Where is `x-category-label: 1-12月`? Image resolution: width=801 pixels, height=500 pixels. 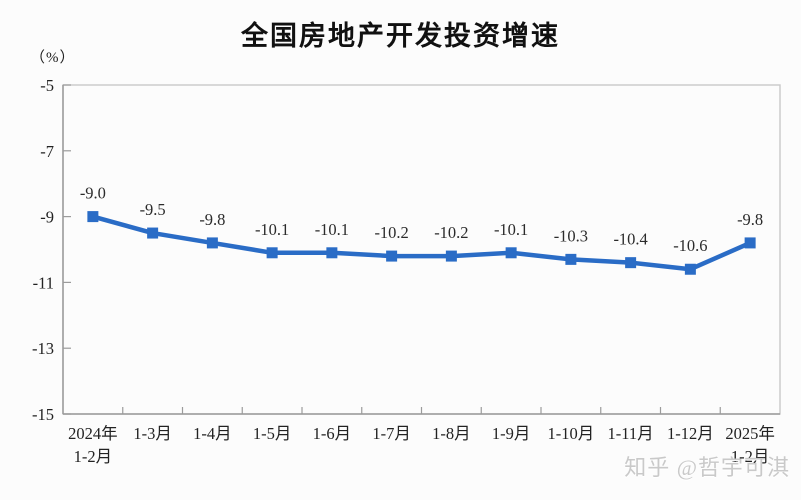
x-category-label: 1-12月 is located at coordinates (690, 433).